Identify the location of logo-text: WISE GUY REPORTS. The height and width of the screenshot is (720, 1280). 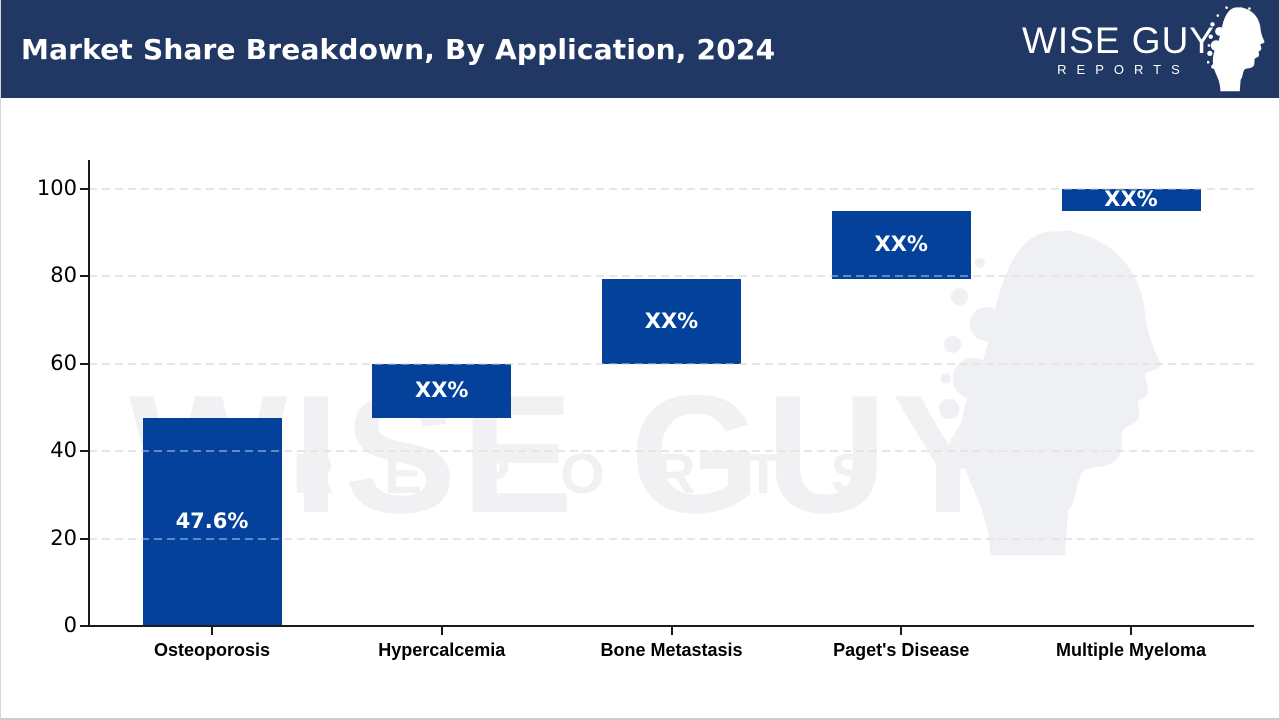
(1118, 49).